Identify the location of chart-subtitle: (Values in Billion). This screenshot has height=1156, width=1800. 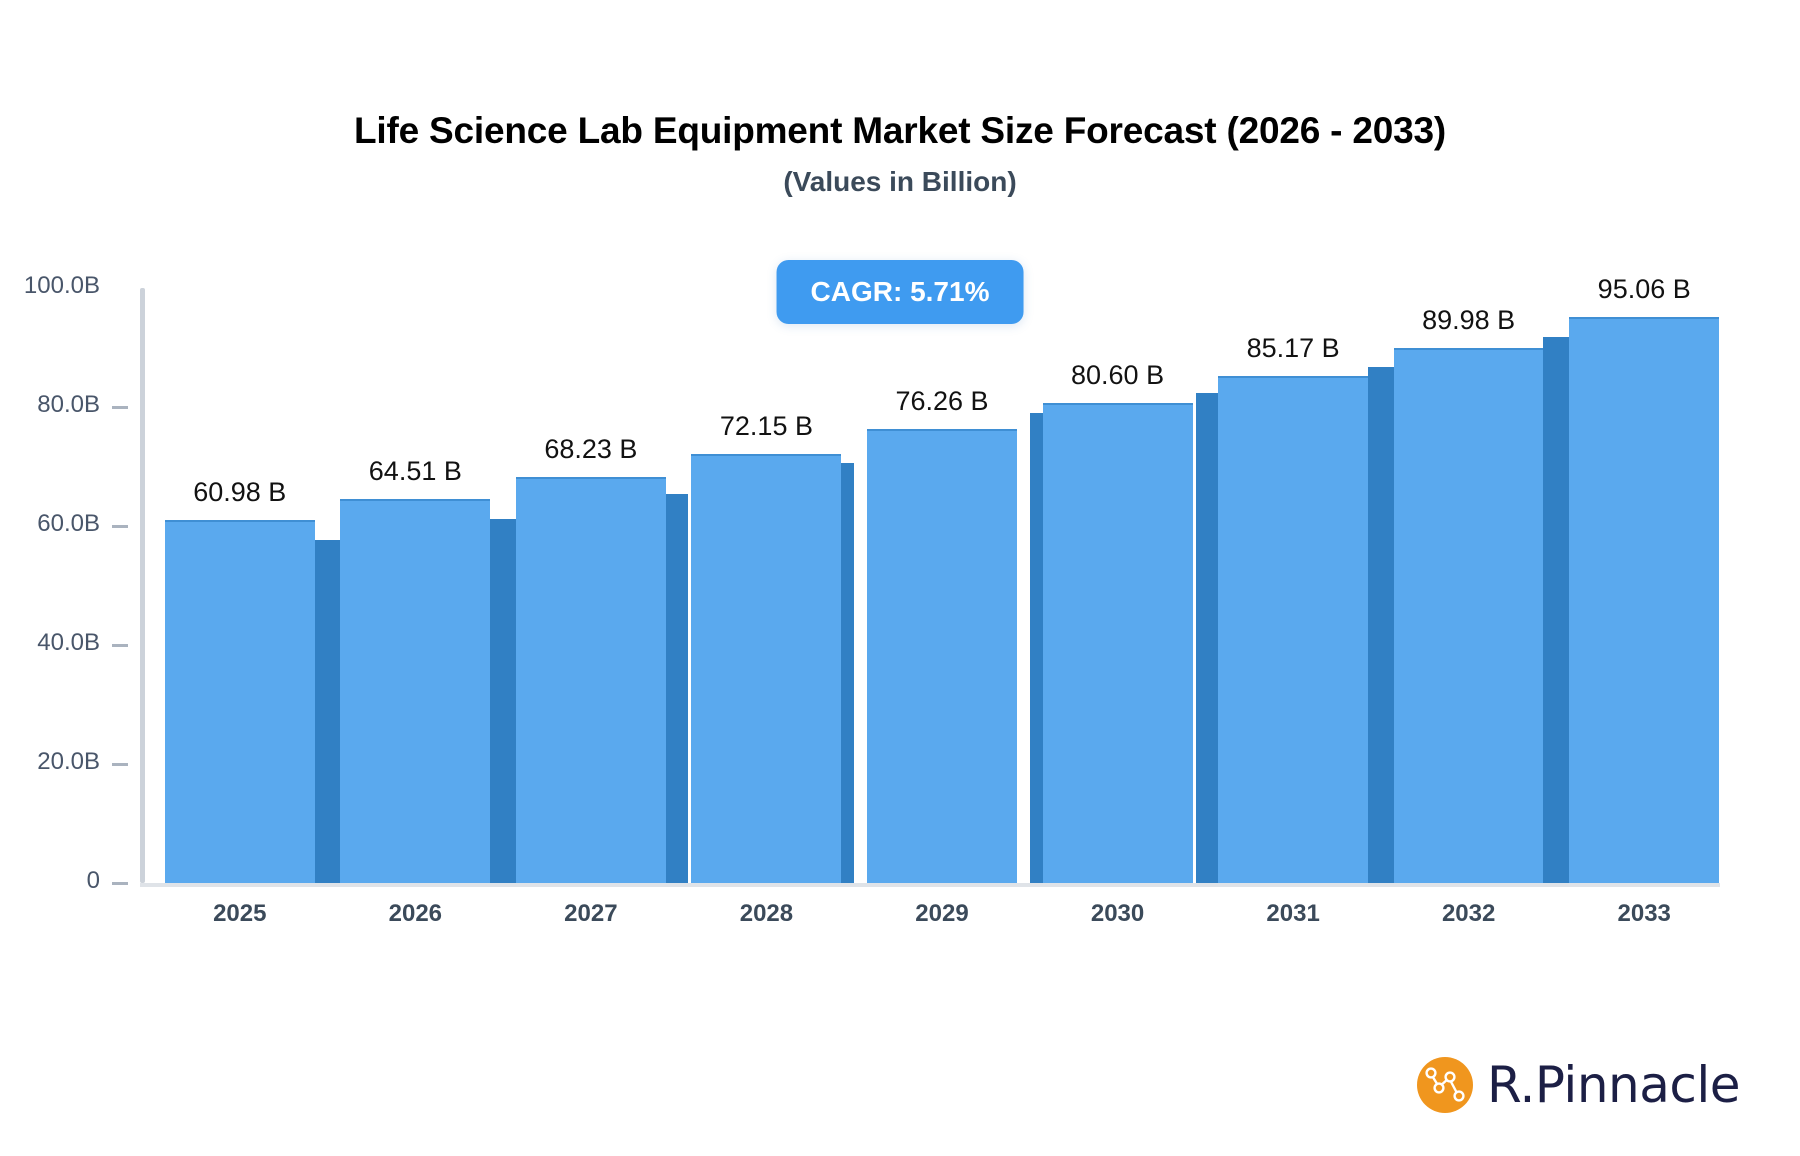
(900, 181).